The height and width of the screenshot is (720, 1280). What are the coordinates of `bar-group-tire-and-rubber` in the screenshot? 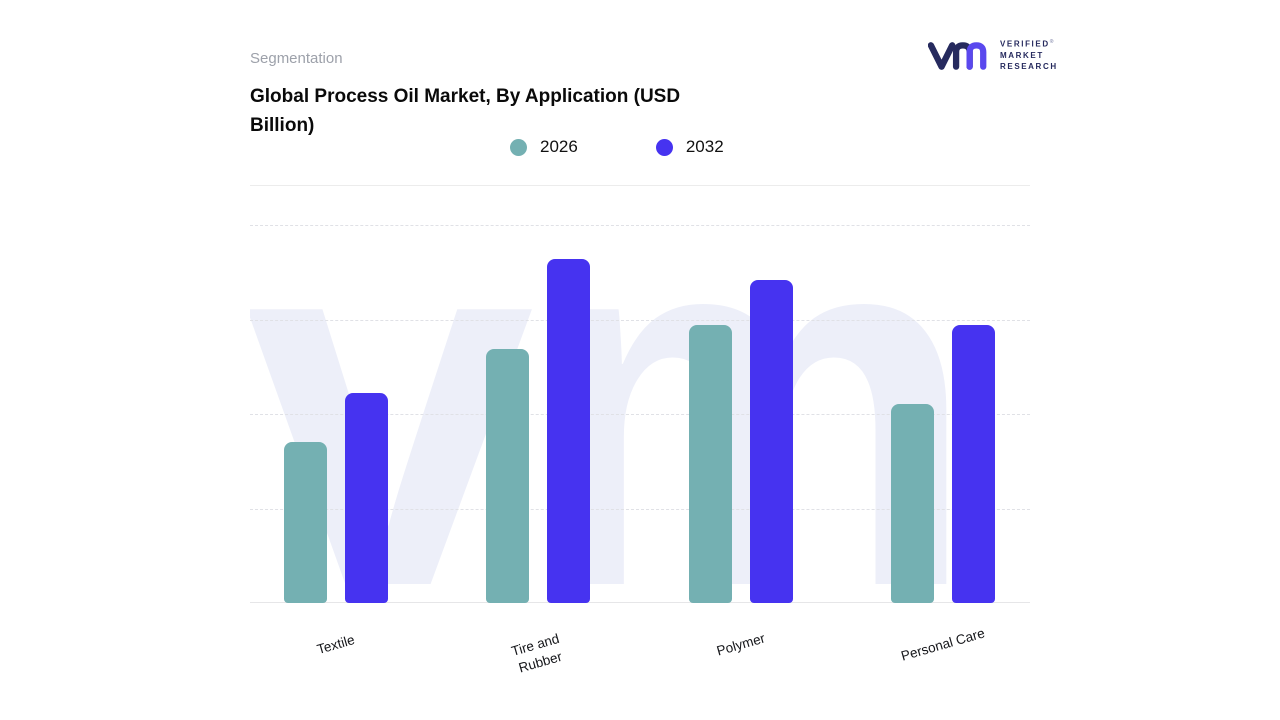 It's located at (537, 414).